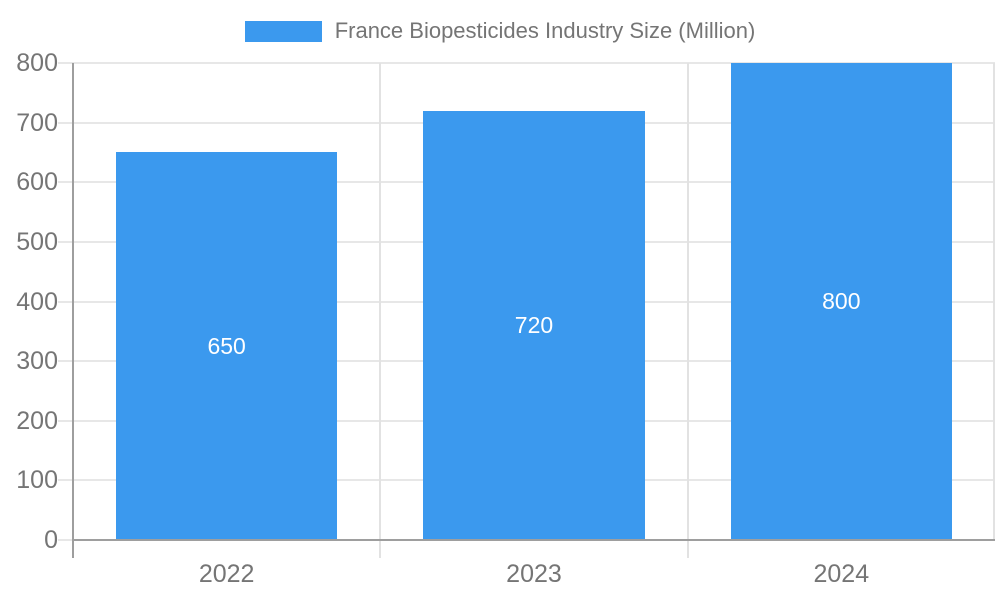  Describe the element at coordinates (534, 540) in the screenshot. I see `x-axis-line` at that location.